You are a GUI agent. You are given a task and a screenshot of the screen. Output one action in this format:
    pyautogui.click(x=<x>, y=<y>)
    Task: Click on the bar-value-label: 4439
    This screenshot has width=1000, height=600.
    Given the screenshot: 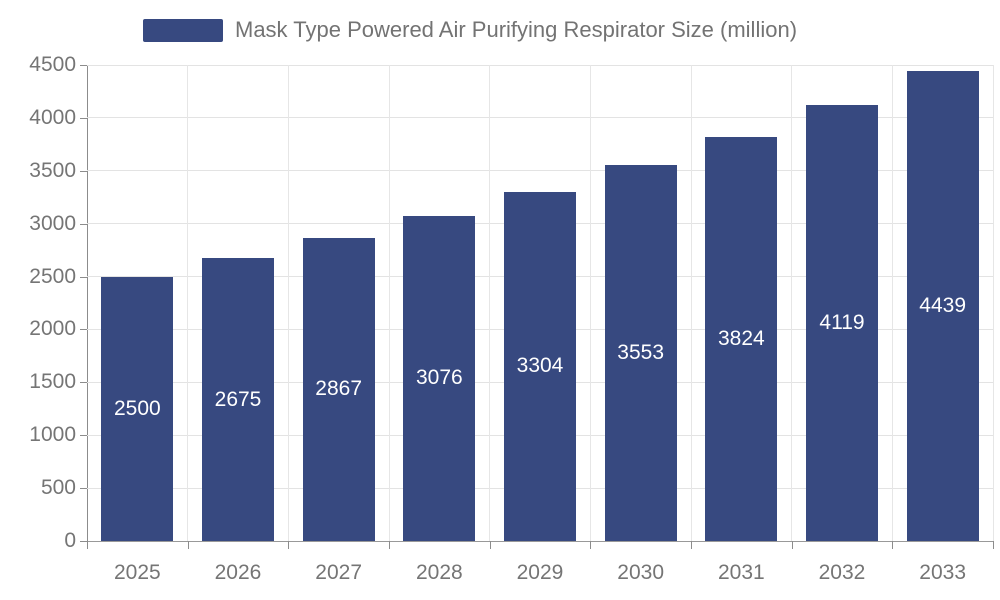 What is the action you would take?
    pyautogui.click(x=943, y=306)
    